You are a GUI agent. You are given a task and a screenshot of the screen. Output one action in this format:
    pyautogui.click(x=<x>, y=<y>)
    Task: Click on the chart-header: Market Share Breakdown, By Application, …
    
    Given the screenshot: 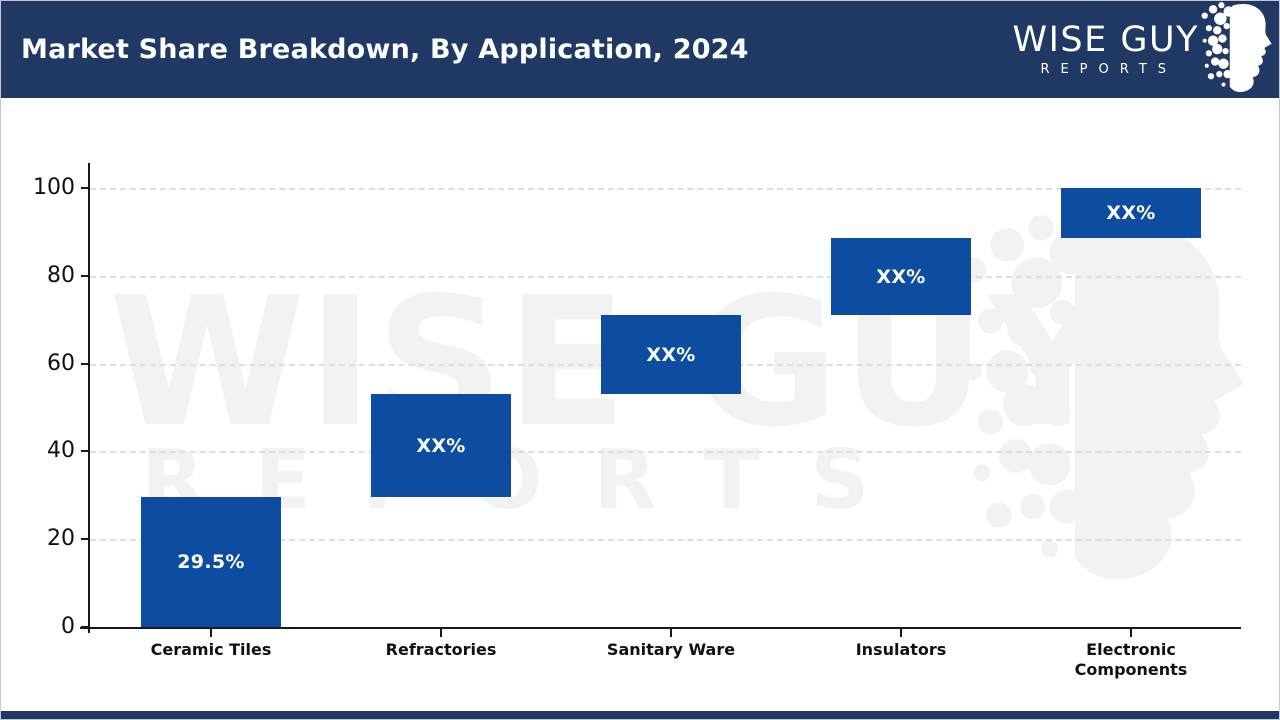 What is the action you would take?
    pyautogui.click(x=640, y=49)
    